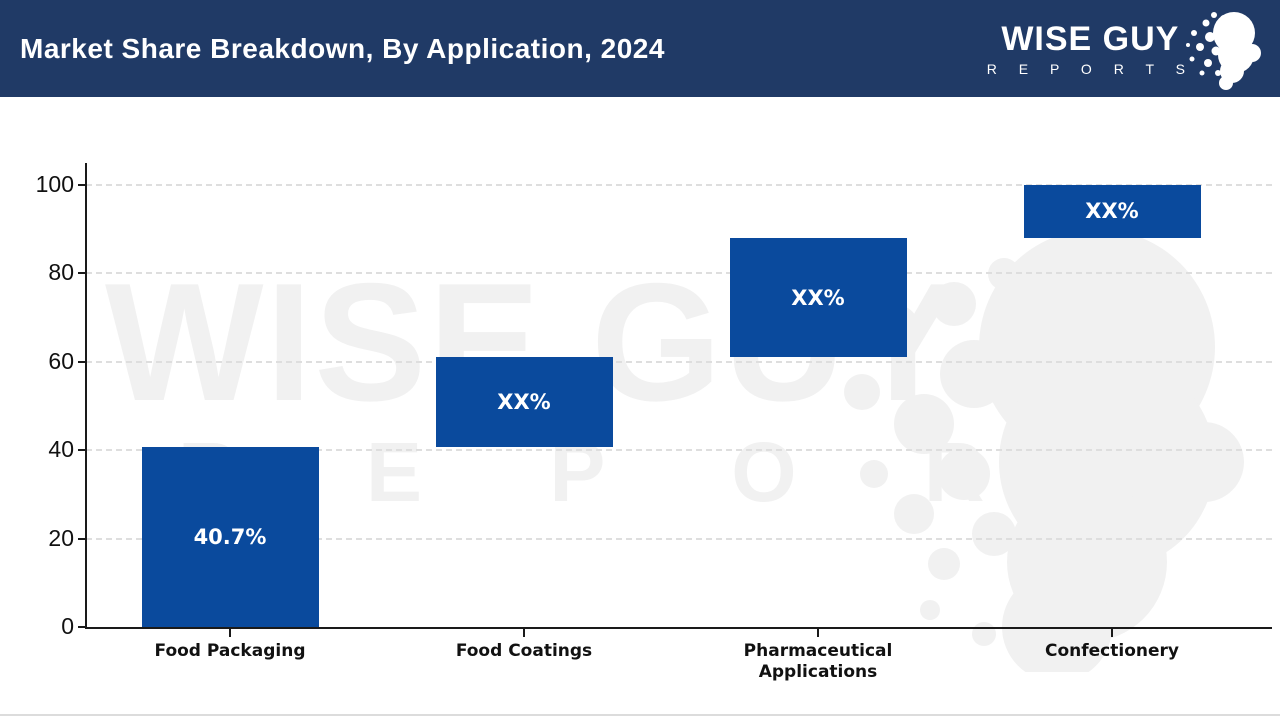  What do you see at coordinates (67, 626) in the screenshot?
I see `y-tick-label: 0` at bounding box center [67, 626].